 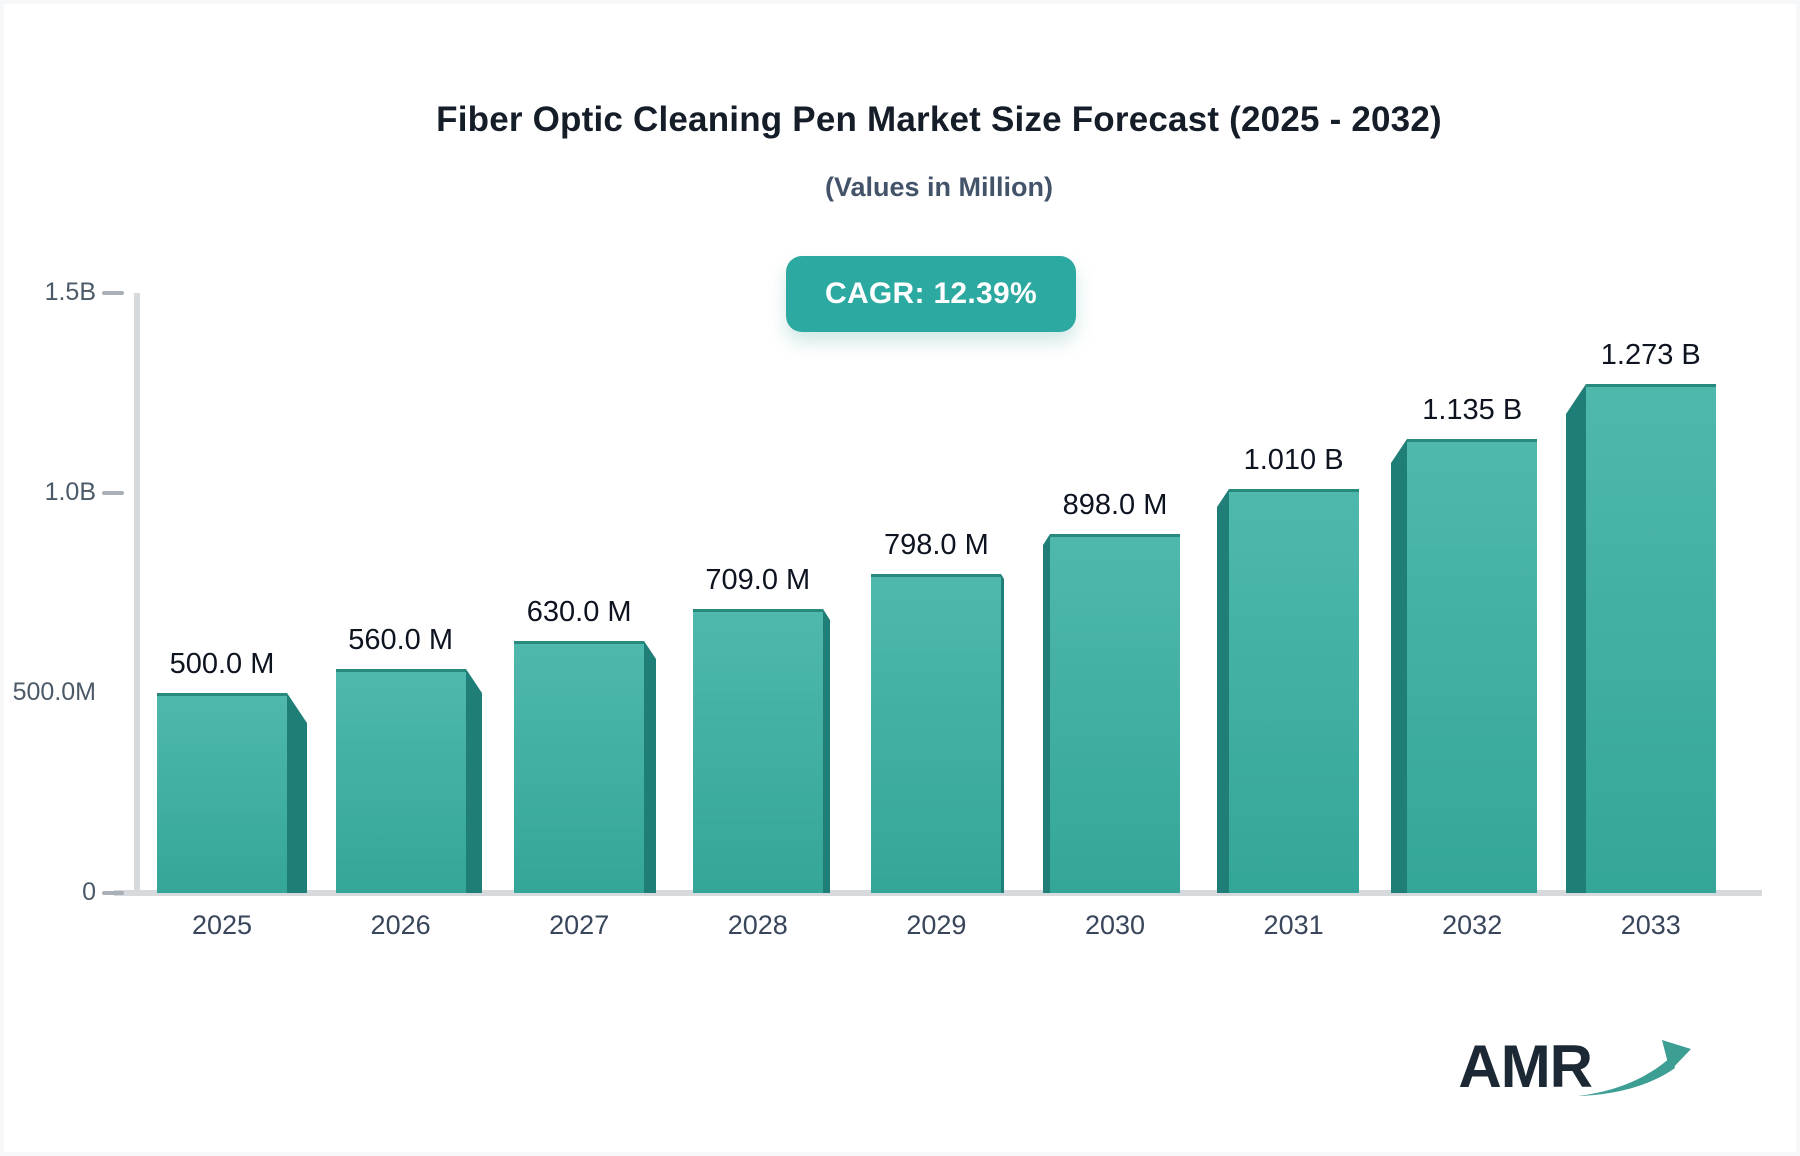 I want to click on bar-2026, so click(x=401, y=781).